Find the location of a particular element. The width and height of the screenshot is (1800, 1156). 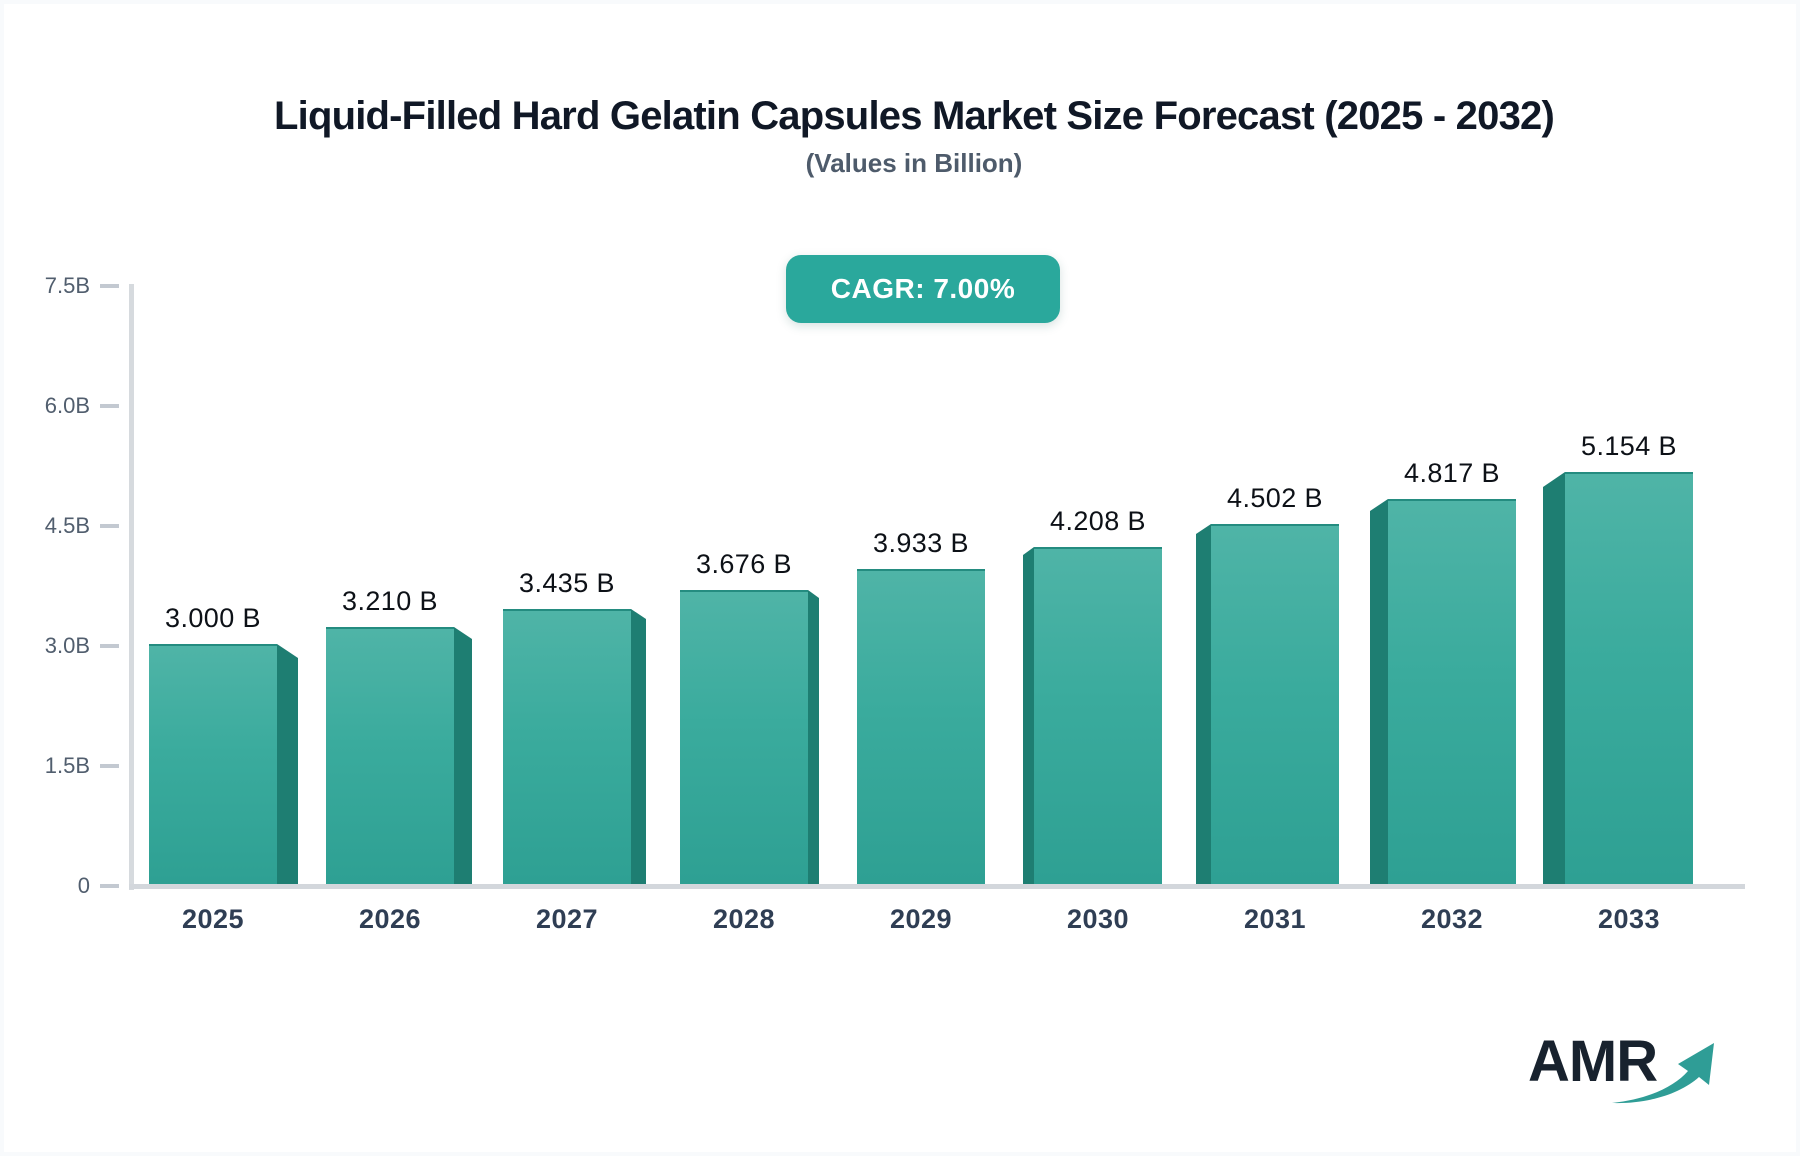

bar-side-2026 is located at coordinates (463, 755).